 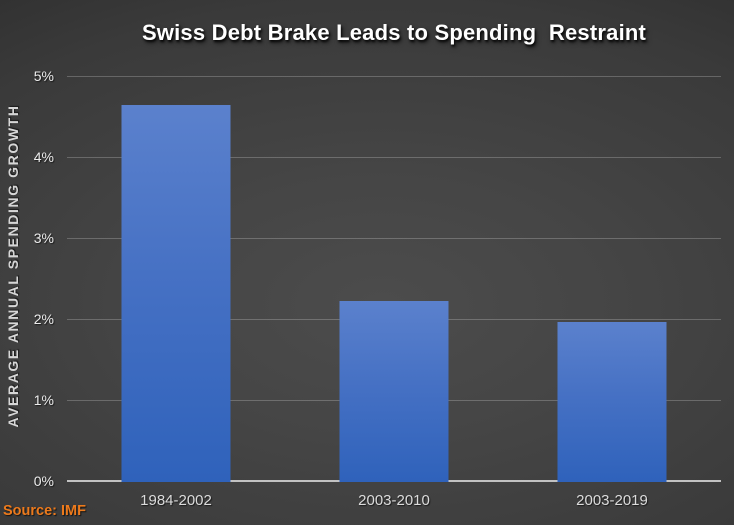 What do you see at coordinates (612, 402) in the screenshot?
I see `bar-2003-2019` at bounding box center [612, 402].